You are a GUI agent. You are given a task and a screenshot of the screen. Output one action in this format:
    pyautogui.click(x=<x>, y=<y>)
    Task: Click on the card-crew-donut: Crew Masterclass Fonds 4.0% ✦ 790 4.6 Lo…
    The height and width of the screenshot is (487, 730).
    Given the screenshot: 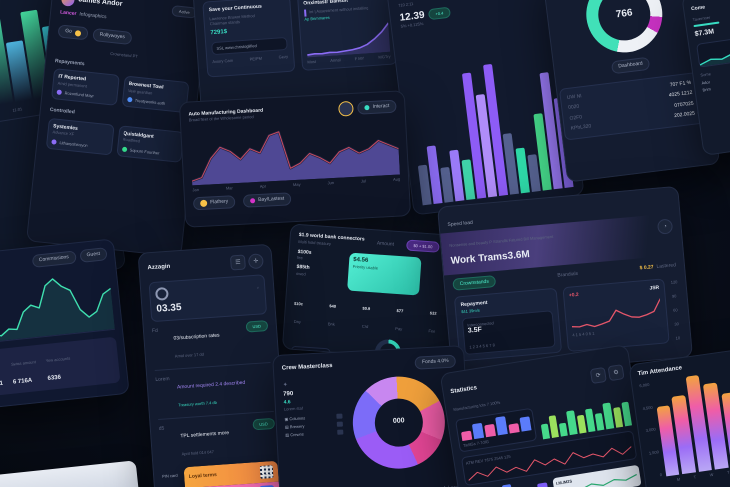 What is the action you would take?
    pyautogui.click(x=372, y=416)
    